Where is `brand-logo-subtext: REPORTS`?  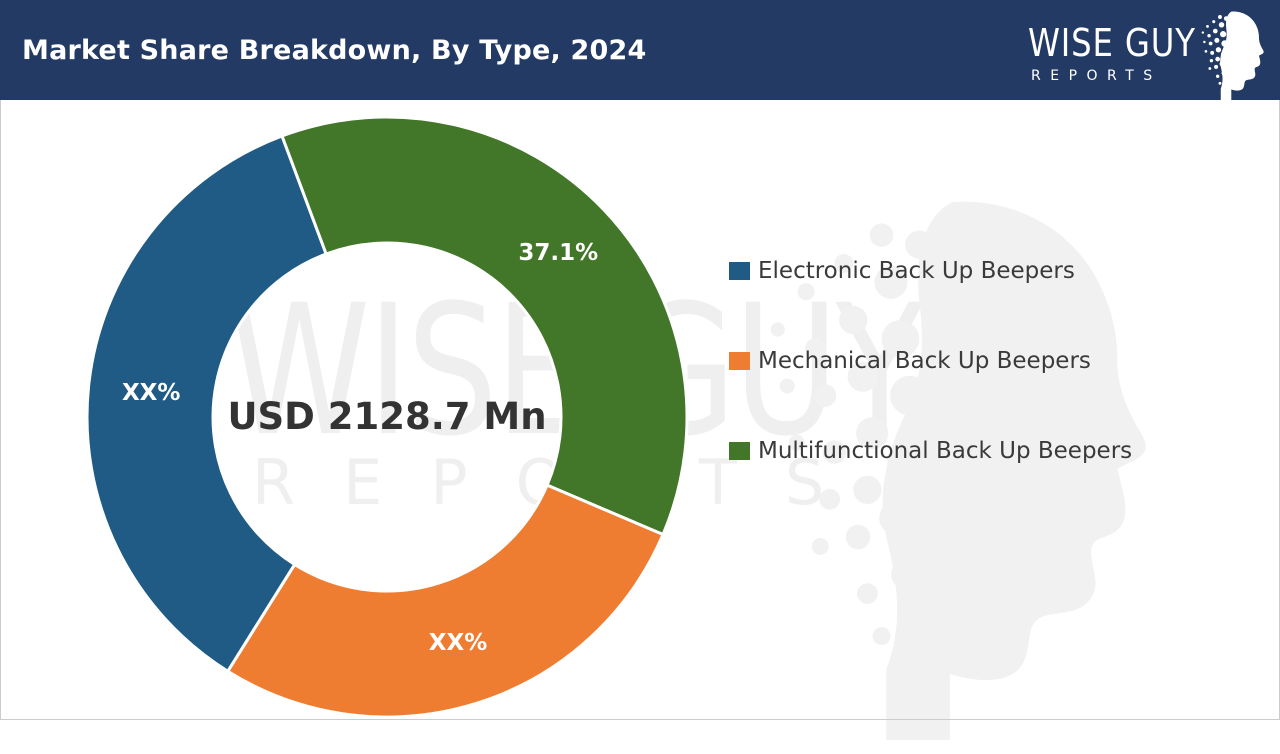
brand-logo-subtext: REPORTS is located at coordinates (1096, 76).